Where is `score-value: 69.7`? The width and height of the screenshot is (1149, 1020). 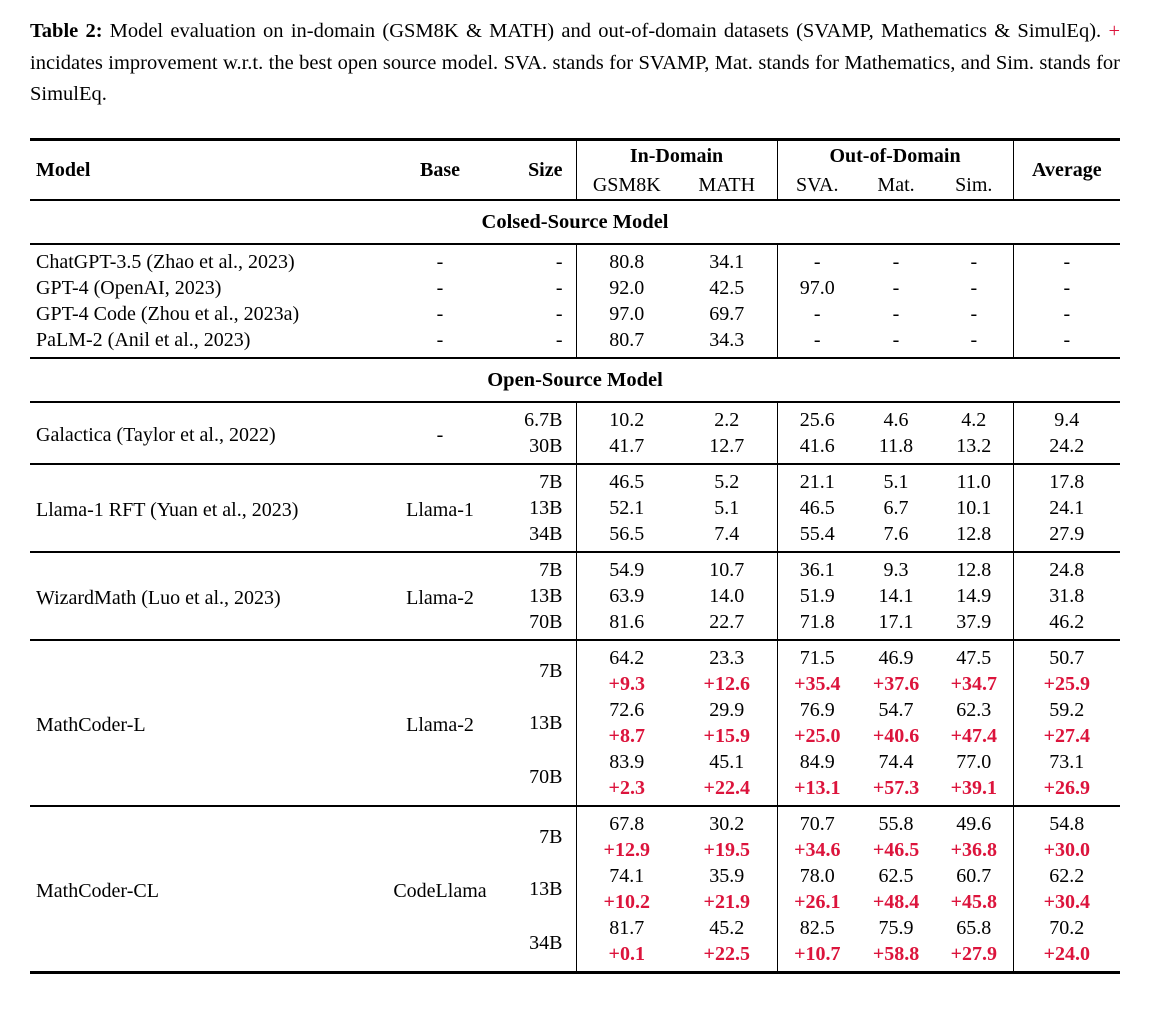 score-value: 69.7 is located at coordinates (727, 313).